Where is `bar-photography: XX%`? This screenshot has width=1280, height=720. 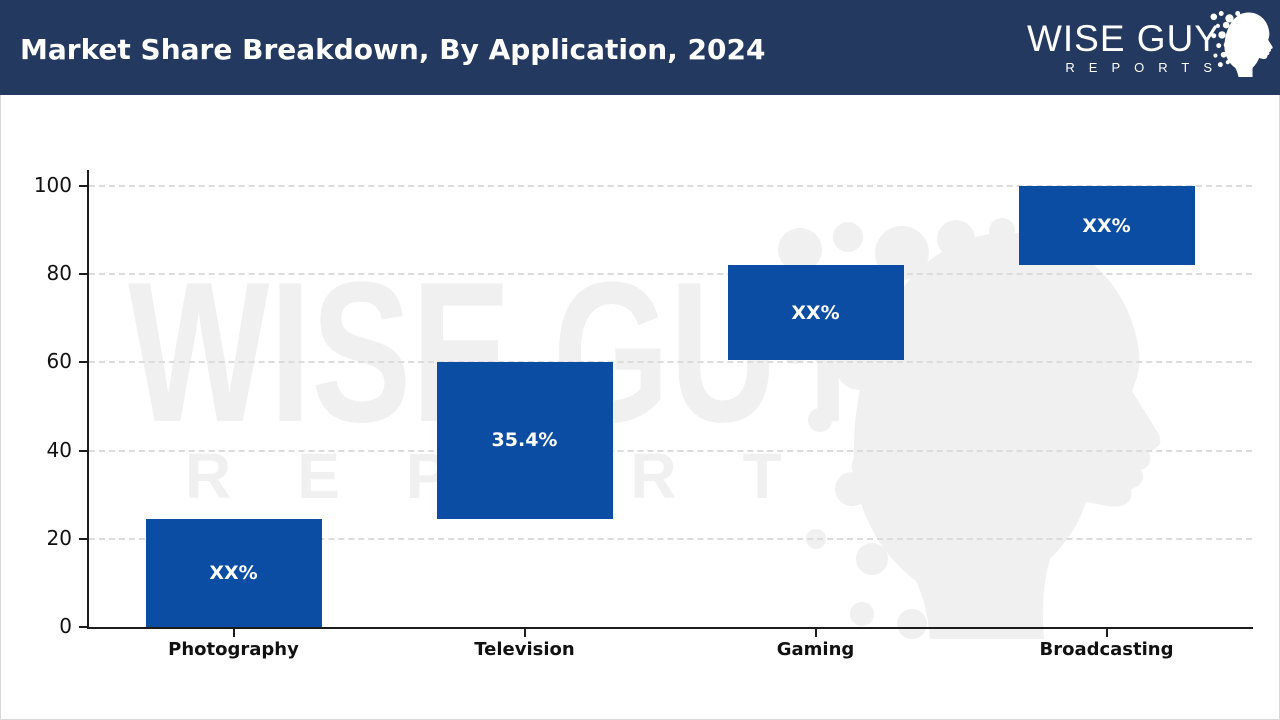
bar-photography: XX% is located at coordinates (233, 572).